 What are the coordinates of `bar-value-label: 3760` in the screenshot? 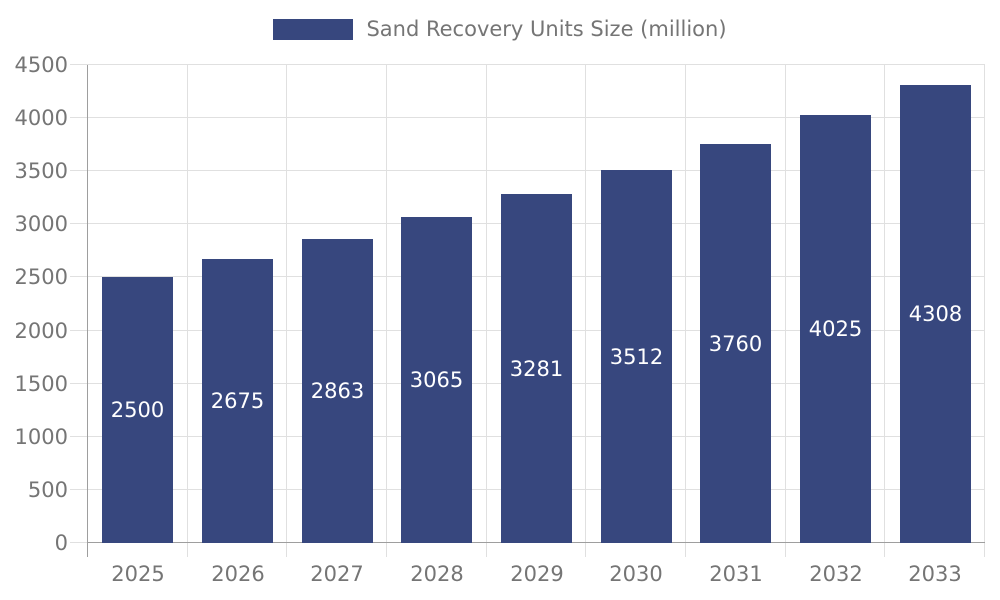 It's located at (735, 343).